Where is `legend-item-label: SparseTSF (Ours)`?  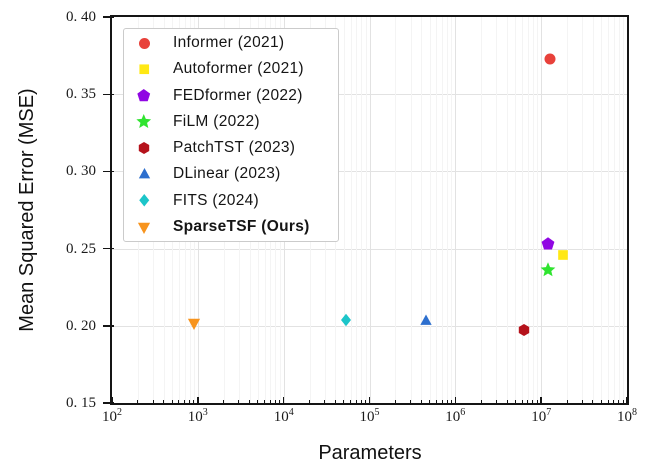 legend-item-label: SparseTSF (Ours) is located at coordinates (241, 226).